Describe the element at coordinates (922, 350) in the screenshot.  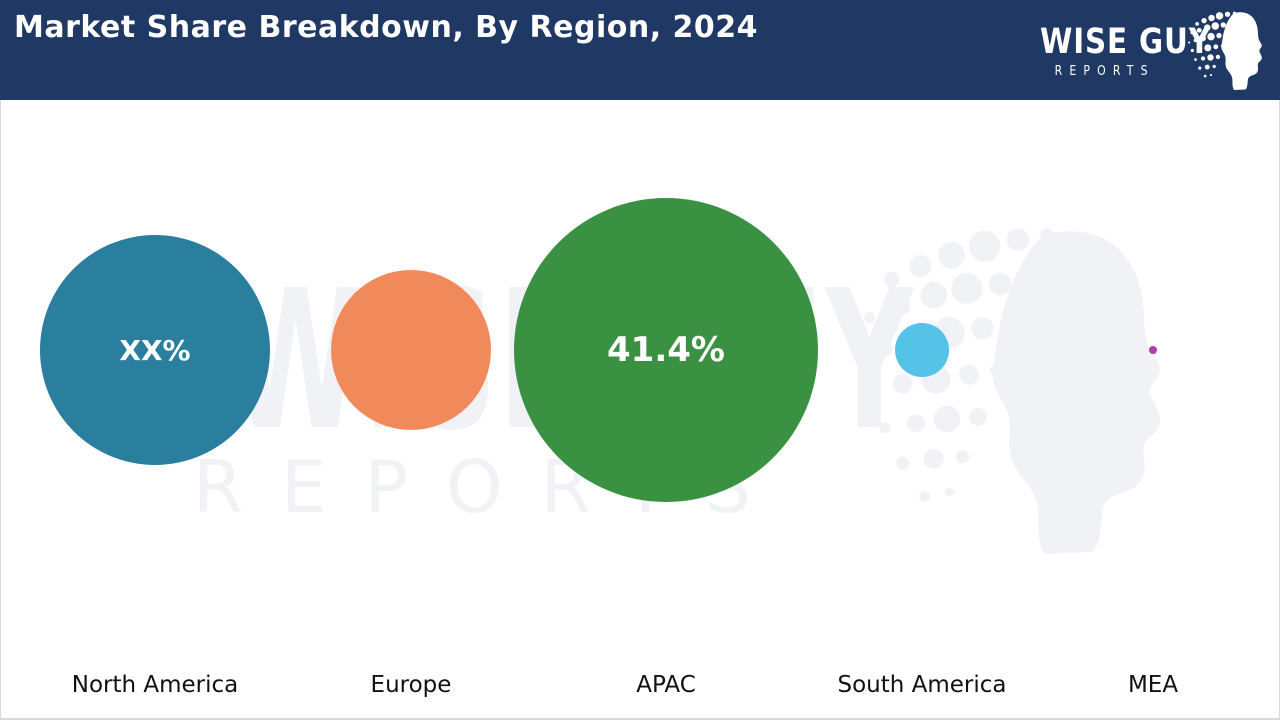
I see `bubble-south-america` at that location.